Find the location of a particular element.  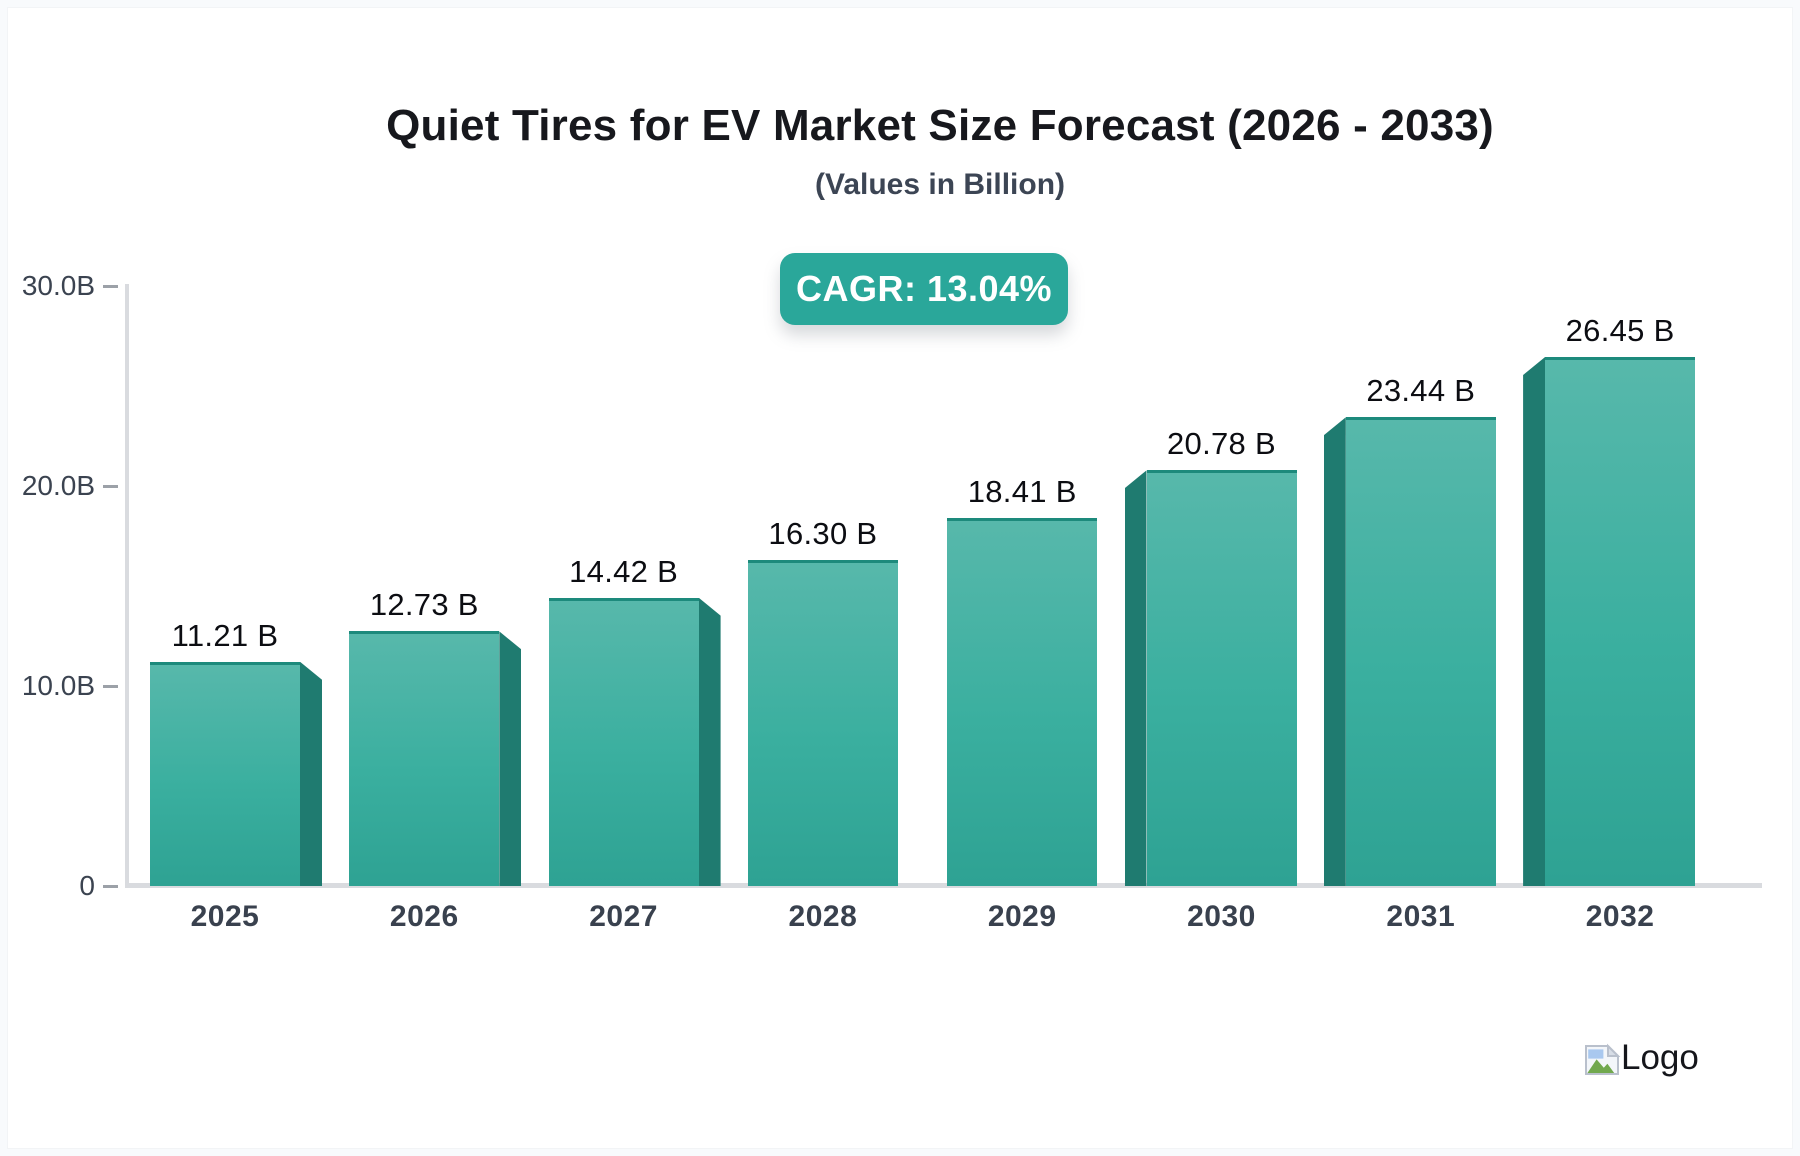

logo: Logo is located at coordinates (1641, 1058).